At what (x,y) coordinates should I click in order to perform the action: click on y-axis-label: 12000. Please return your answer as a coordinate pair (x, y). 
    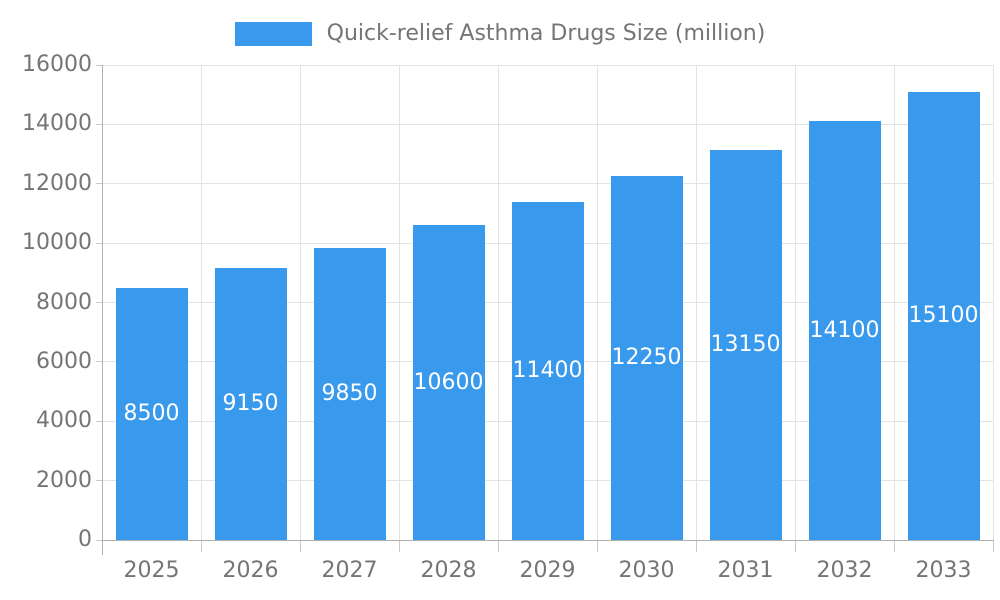
    Looking at the image, I should click on (57, 183).